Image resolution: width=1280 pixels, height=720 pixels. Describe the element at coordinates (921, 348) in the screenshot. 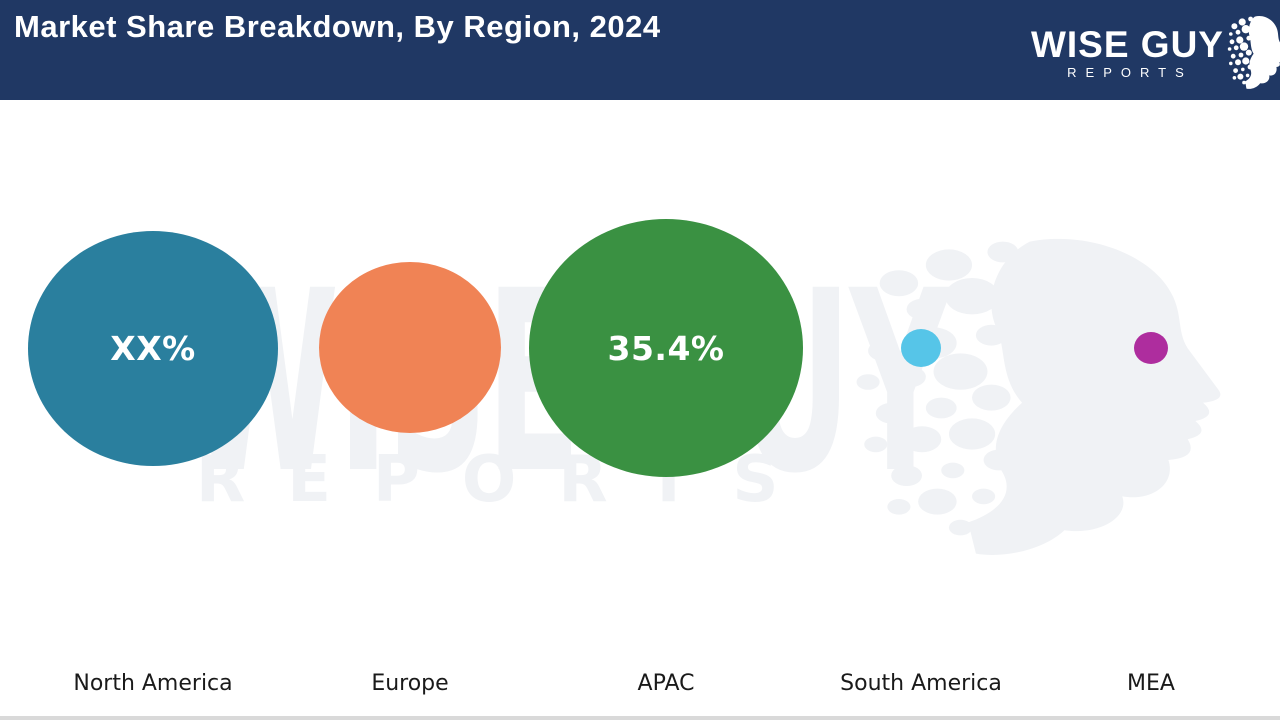

I see `bubble-south-america` at that location.